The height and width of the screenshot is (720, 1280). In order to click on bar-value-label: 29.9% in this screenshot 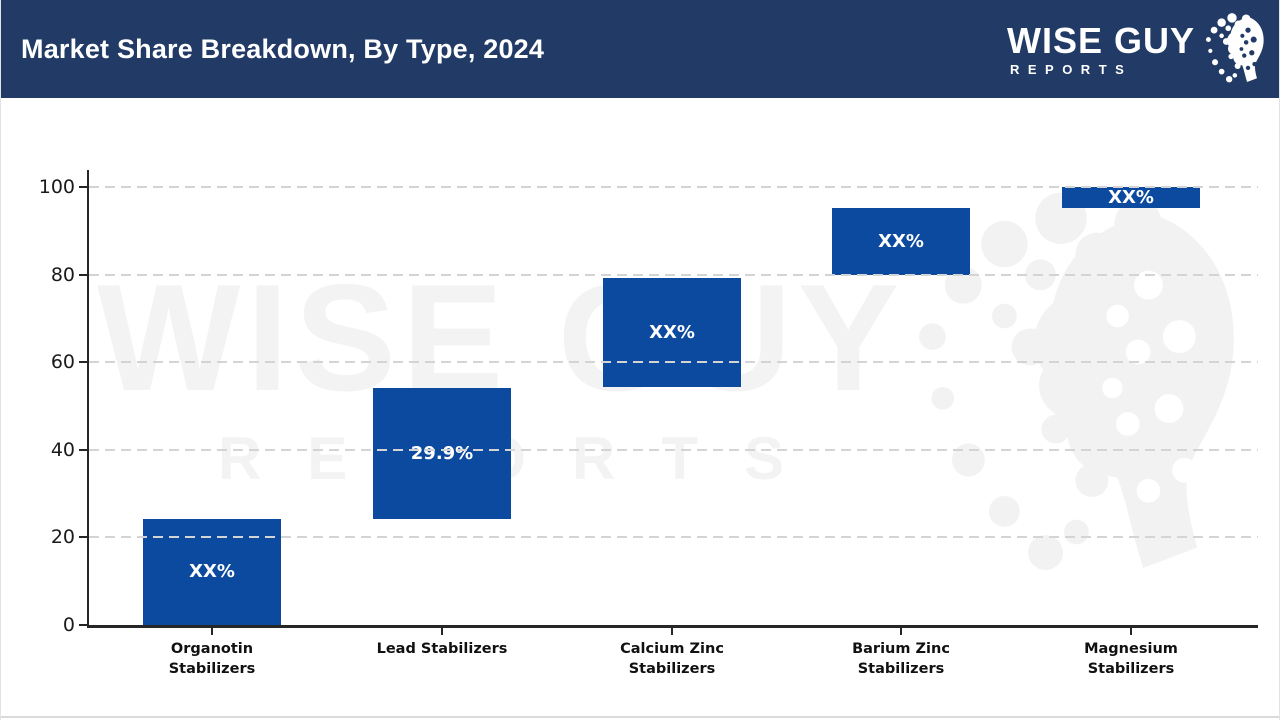, I will do `click(442, 453)`.